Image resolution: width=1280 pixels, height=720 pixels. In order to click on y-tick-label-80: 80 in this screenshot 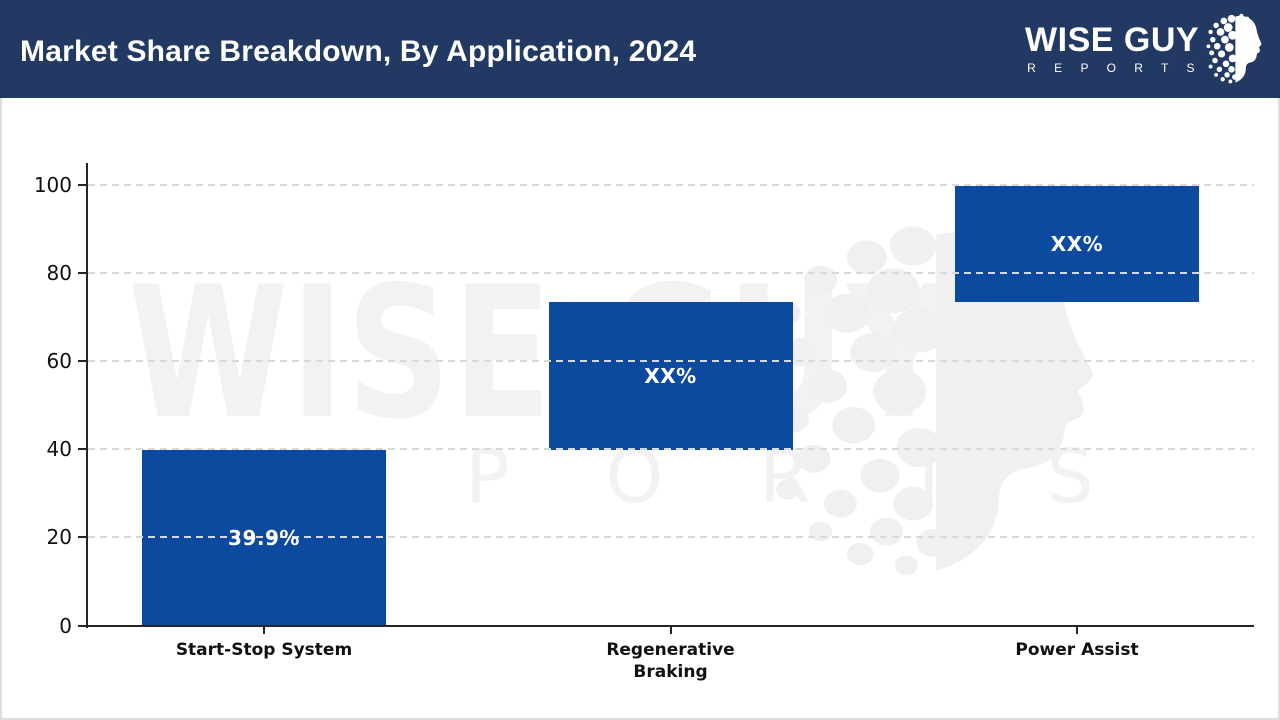, I will do `click(59, 273)`.